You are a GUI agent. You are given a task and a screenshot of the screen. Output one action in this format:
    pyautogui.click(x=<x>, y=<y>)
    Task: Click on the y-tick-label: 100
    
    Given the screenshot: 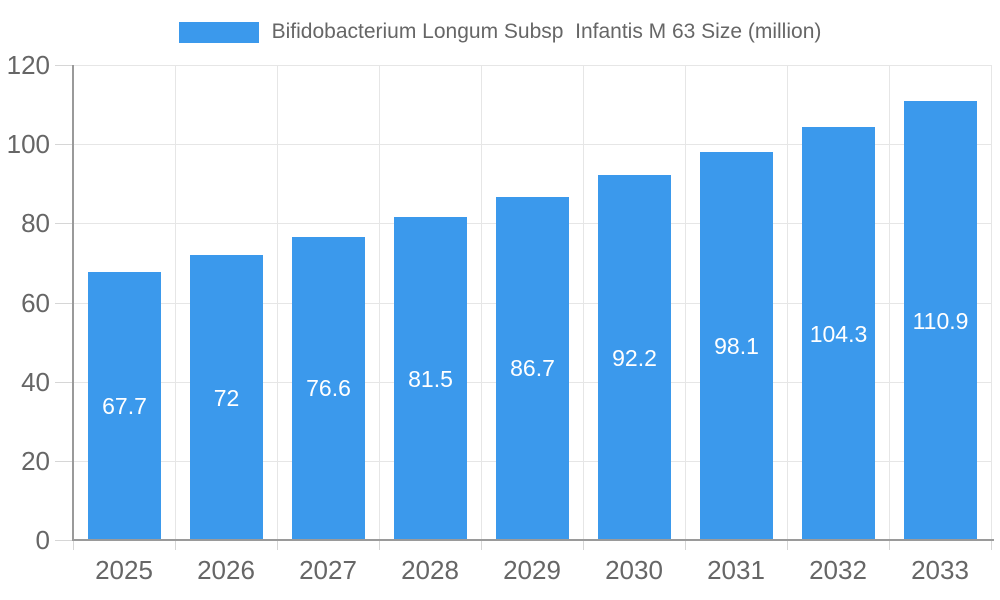 What is the action you would take?
    pyautogui.click(x=28, y=144)
    